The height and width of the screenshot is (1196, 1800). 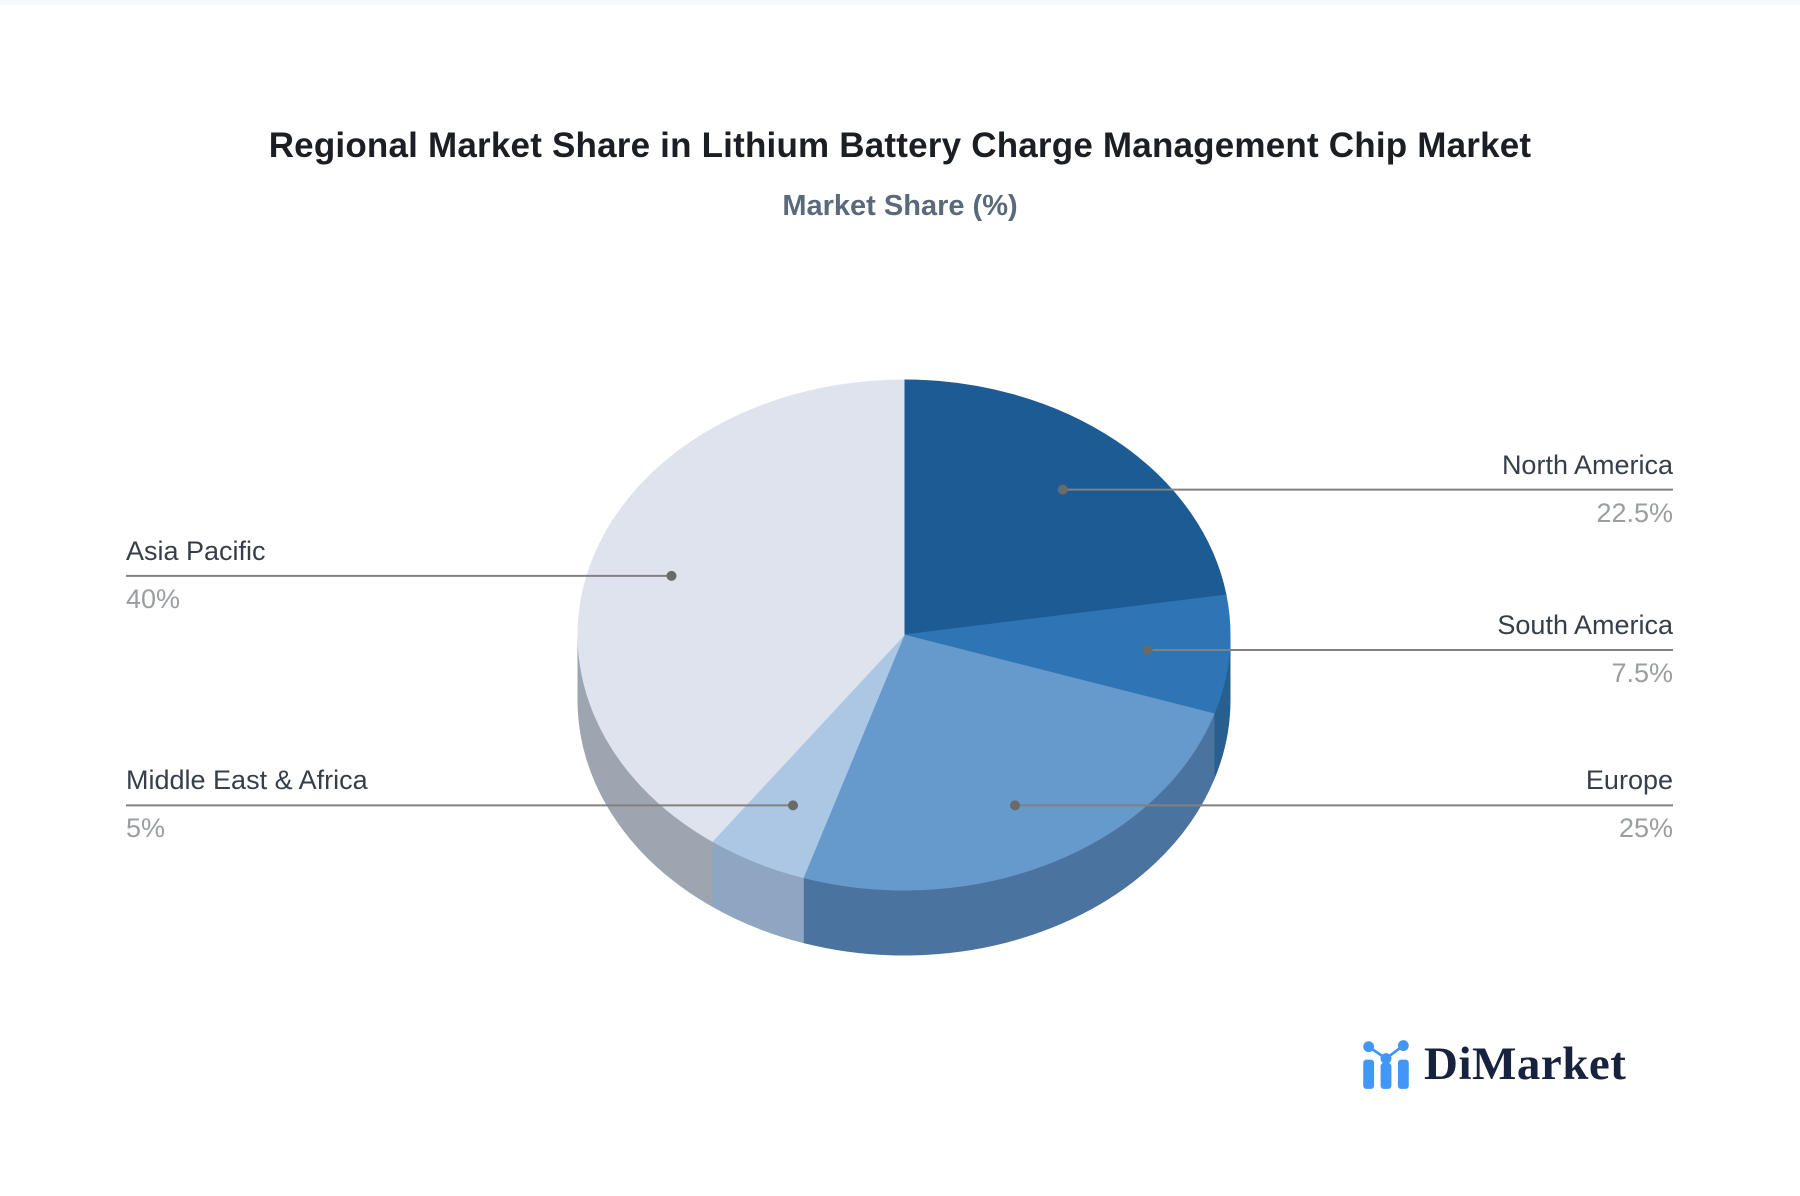 I want to click on brand-logo-text: DiMarket, so click(x=1525, y=1064).